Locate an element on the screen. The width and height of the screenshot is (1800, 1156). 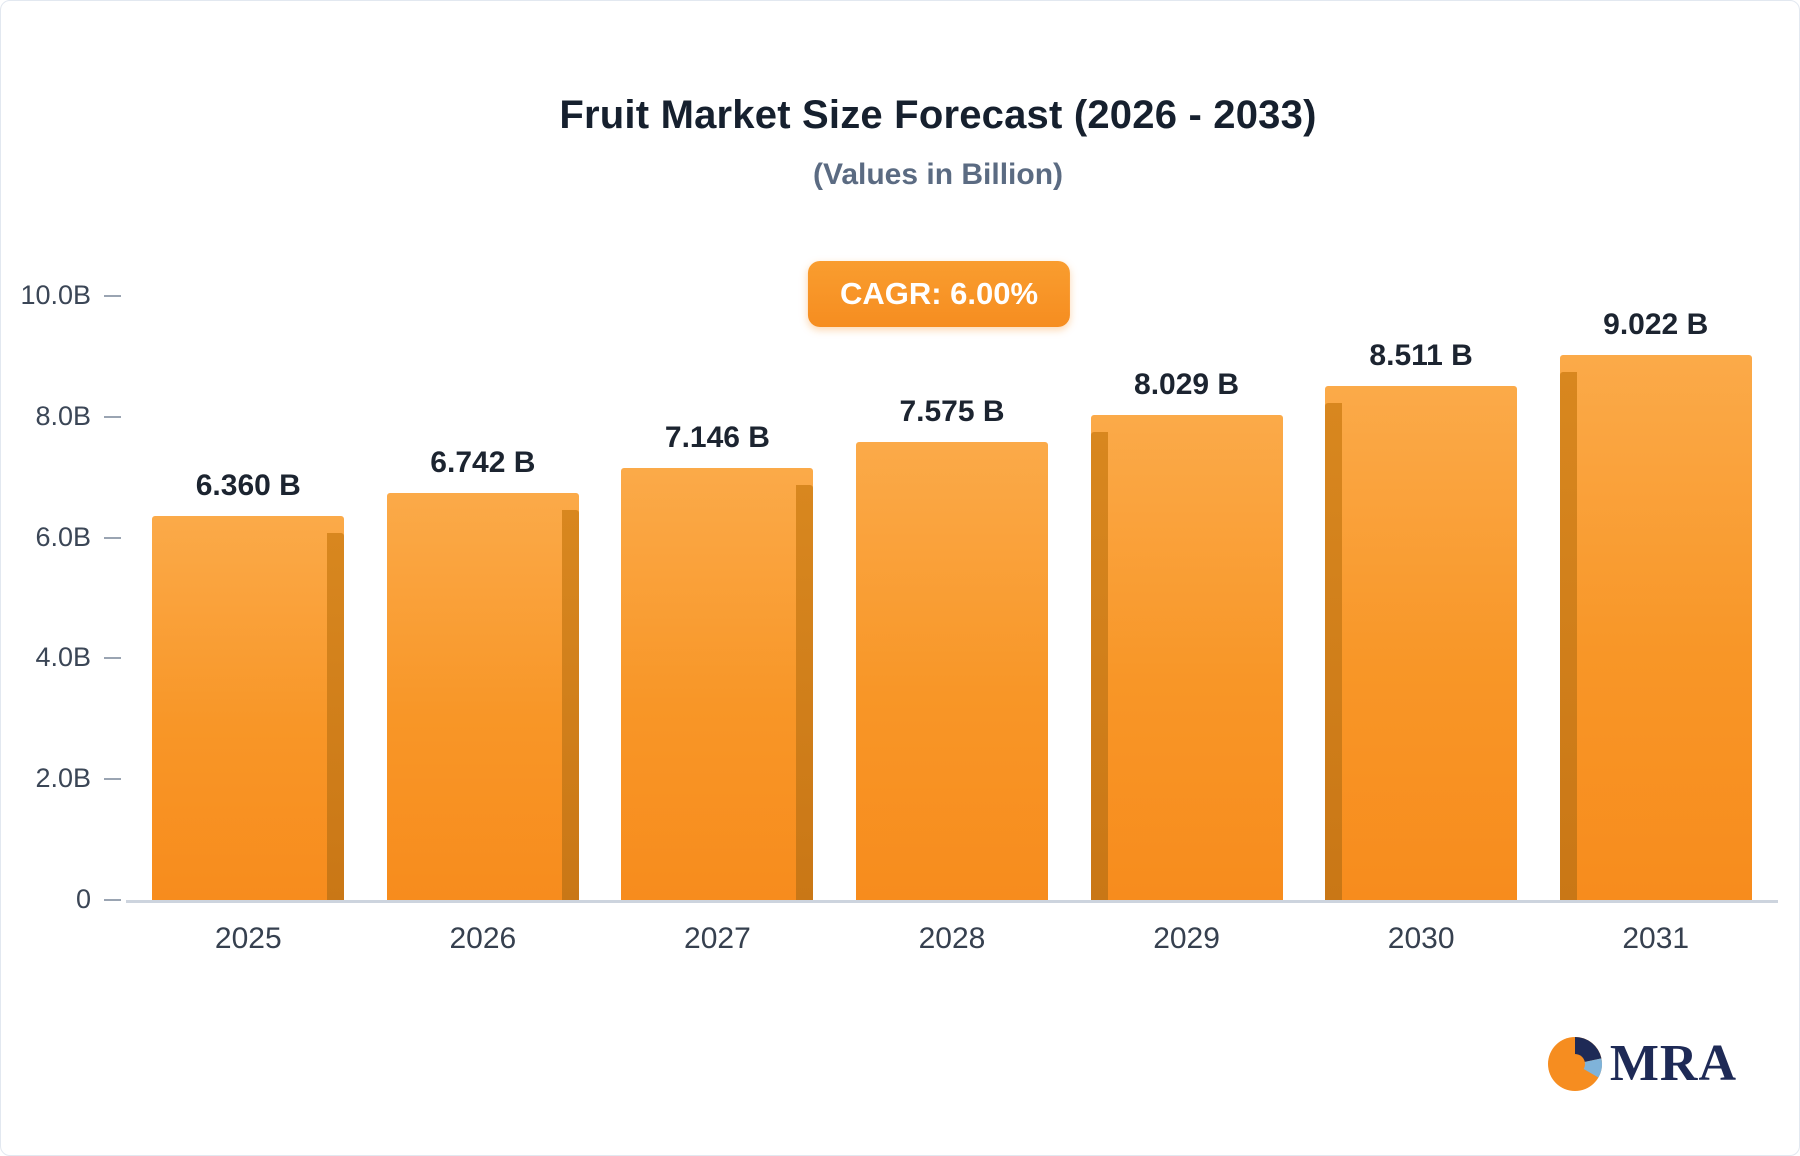
x-tick-label: 2028 is located at coordinates (952, 938).